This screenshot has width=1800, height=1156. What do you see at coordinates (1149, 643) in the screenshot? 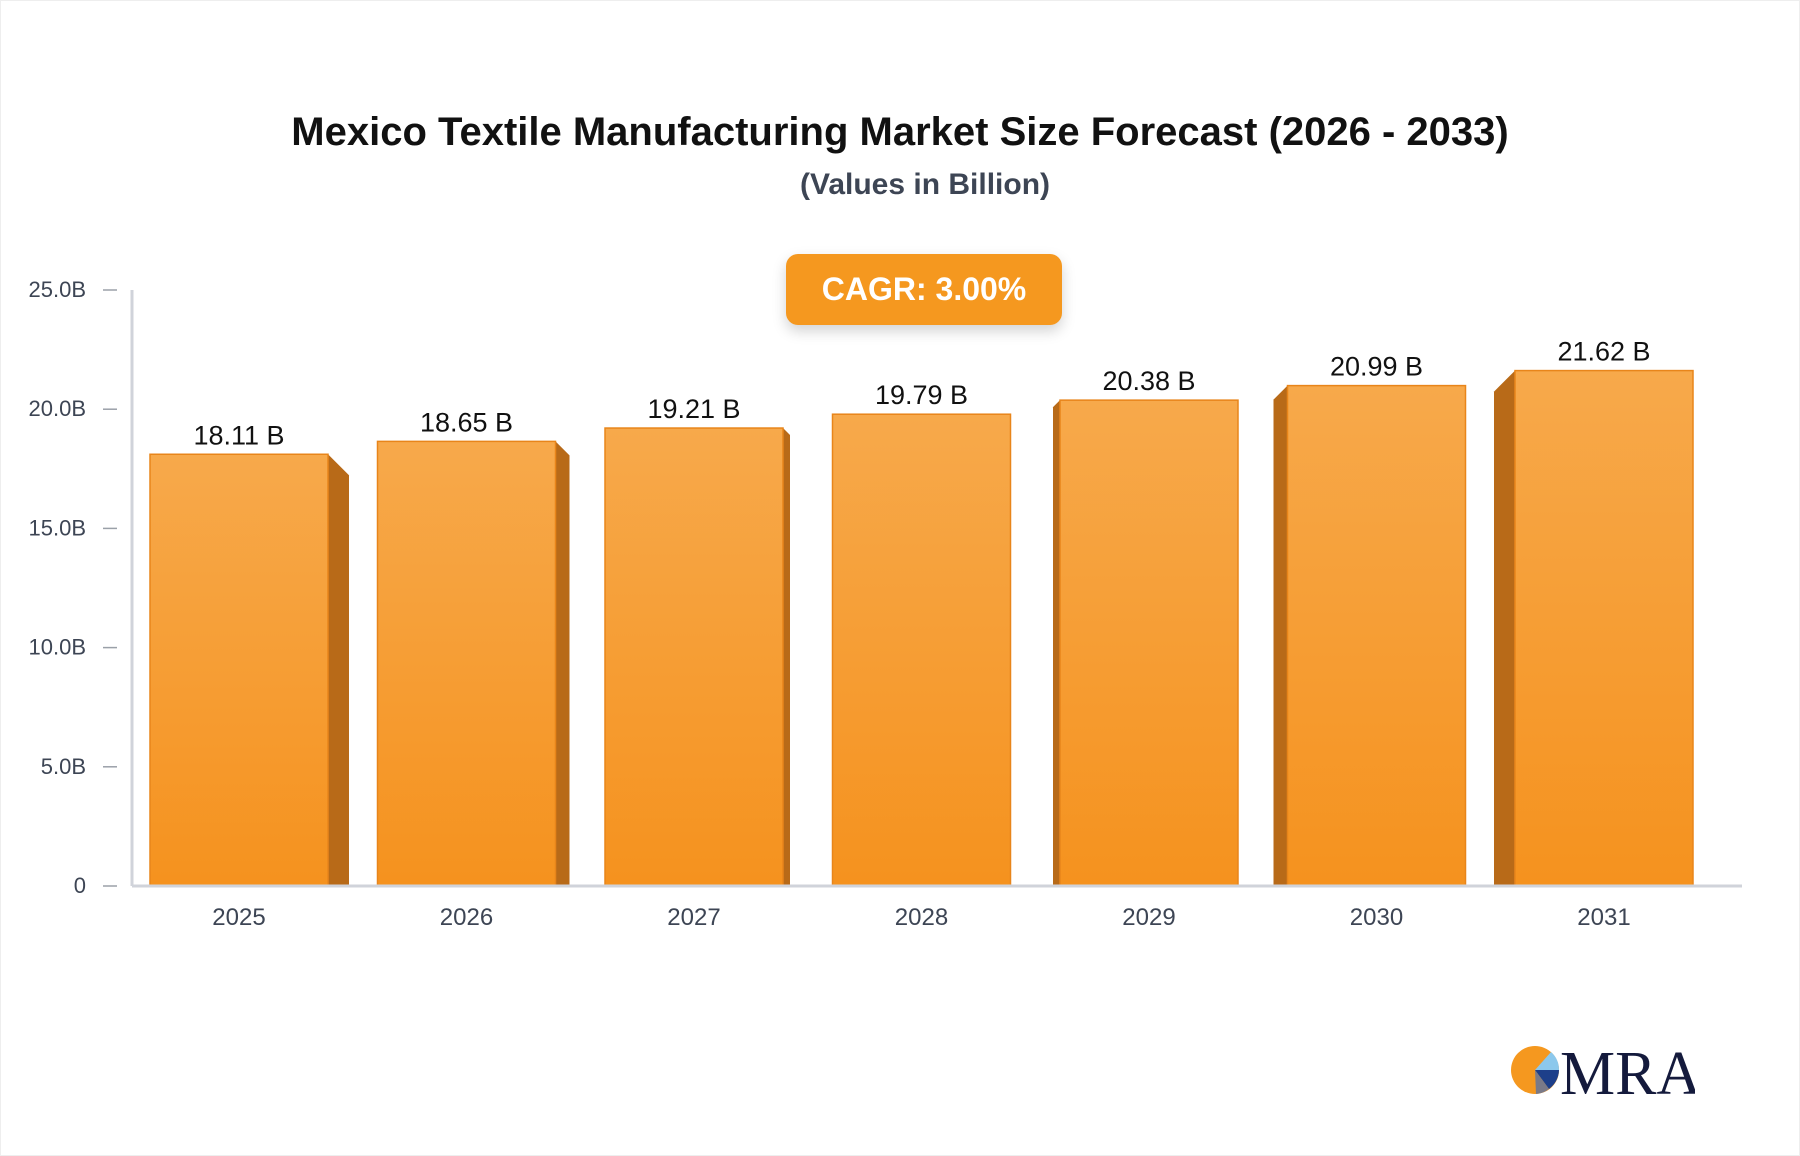
I see `bar-2029` at bounding box center [1149, 643].